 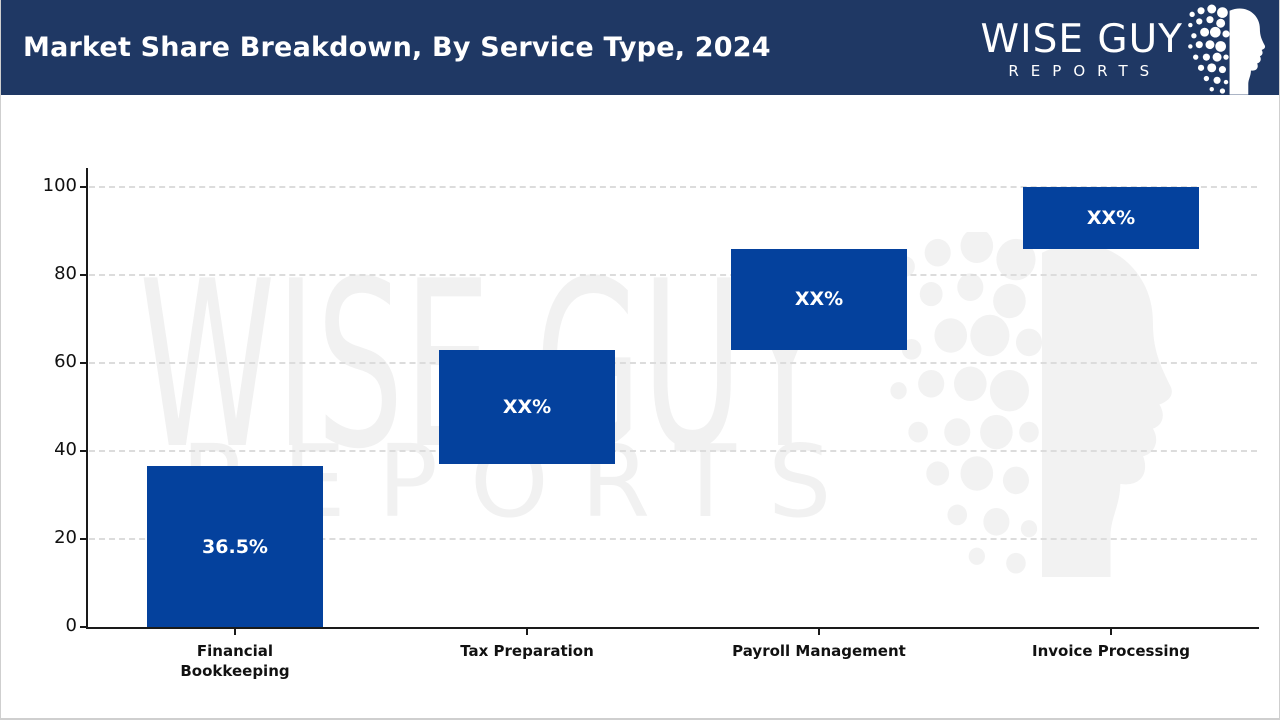 I want to click on bar-value-label: 36.5%, so click(x=235, y=546).